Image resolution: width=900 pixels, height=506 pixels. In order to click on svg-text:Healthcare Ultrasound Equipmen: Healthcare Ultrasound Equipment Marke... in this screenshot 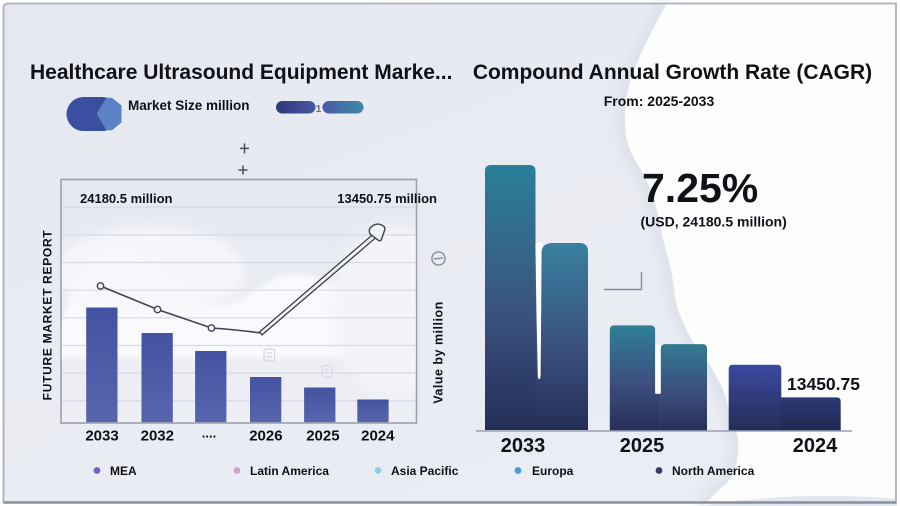, I will do `click(241, 72)`.